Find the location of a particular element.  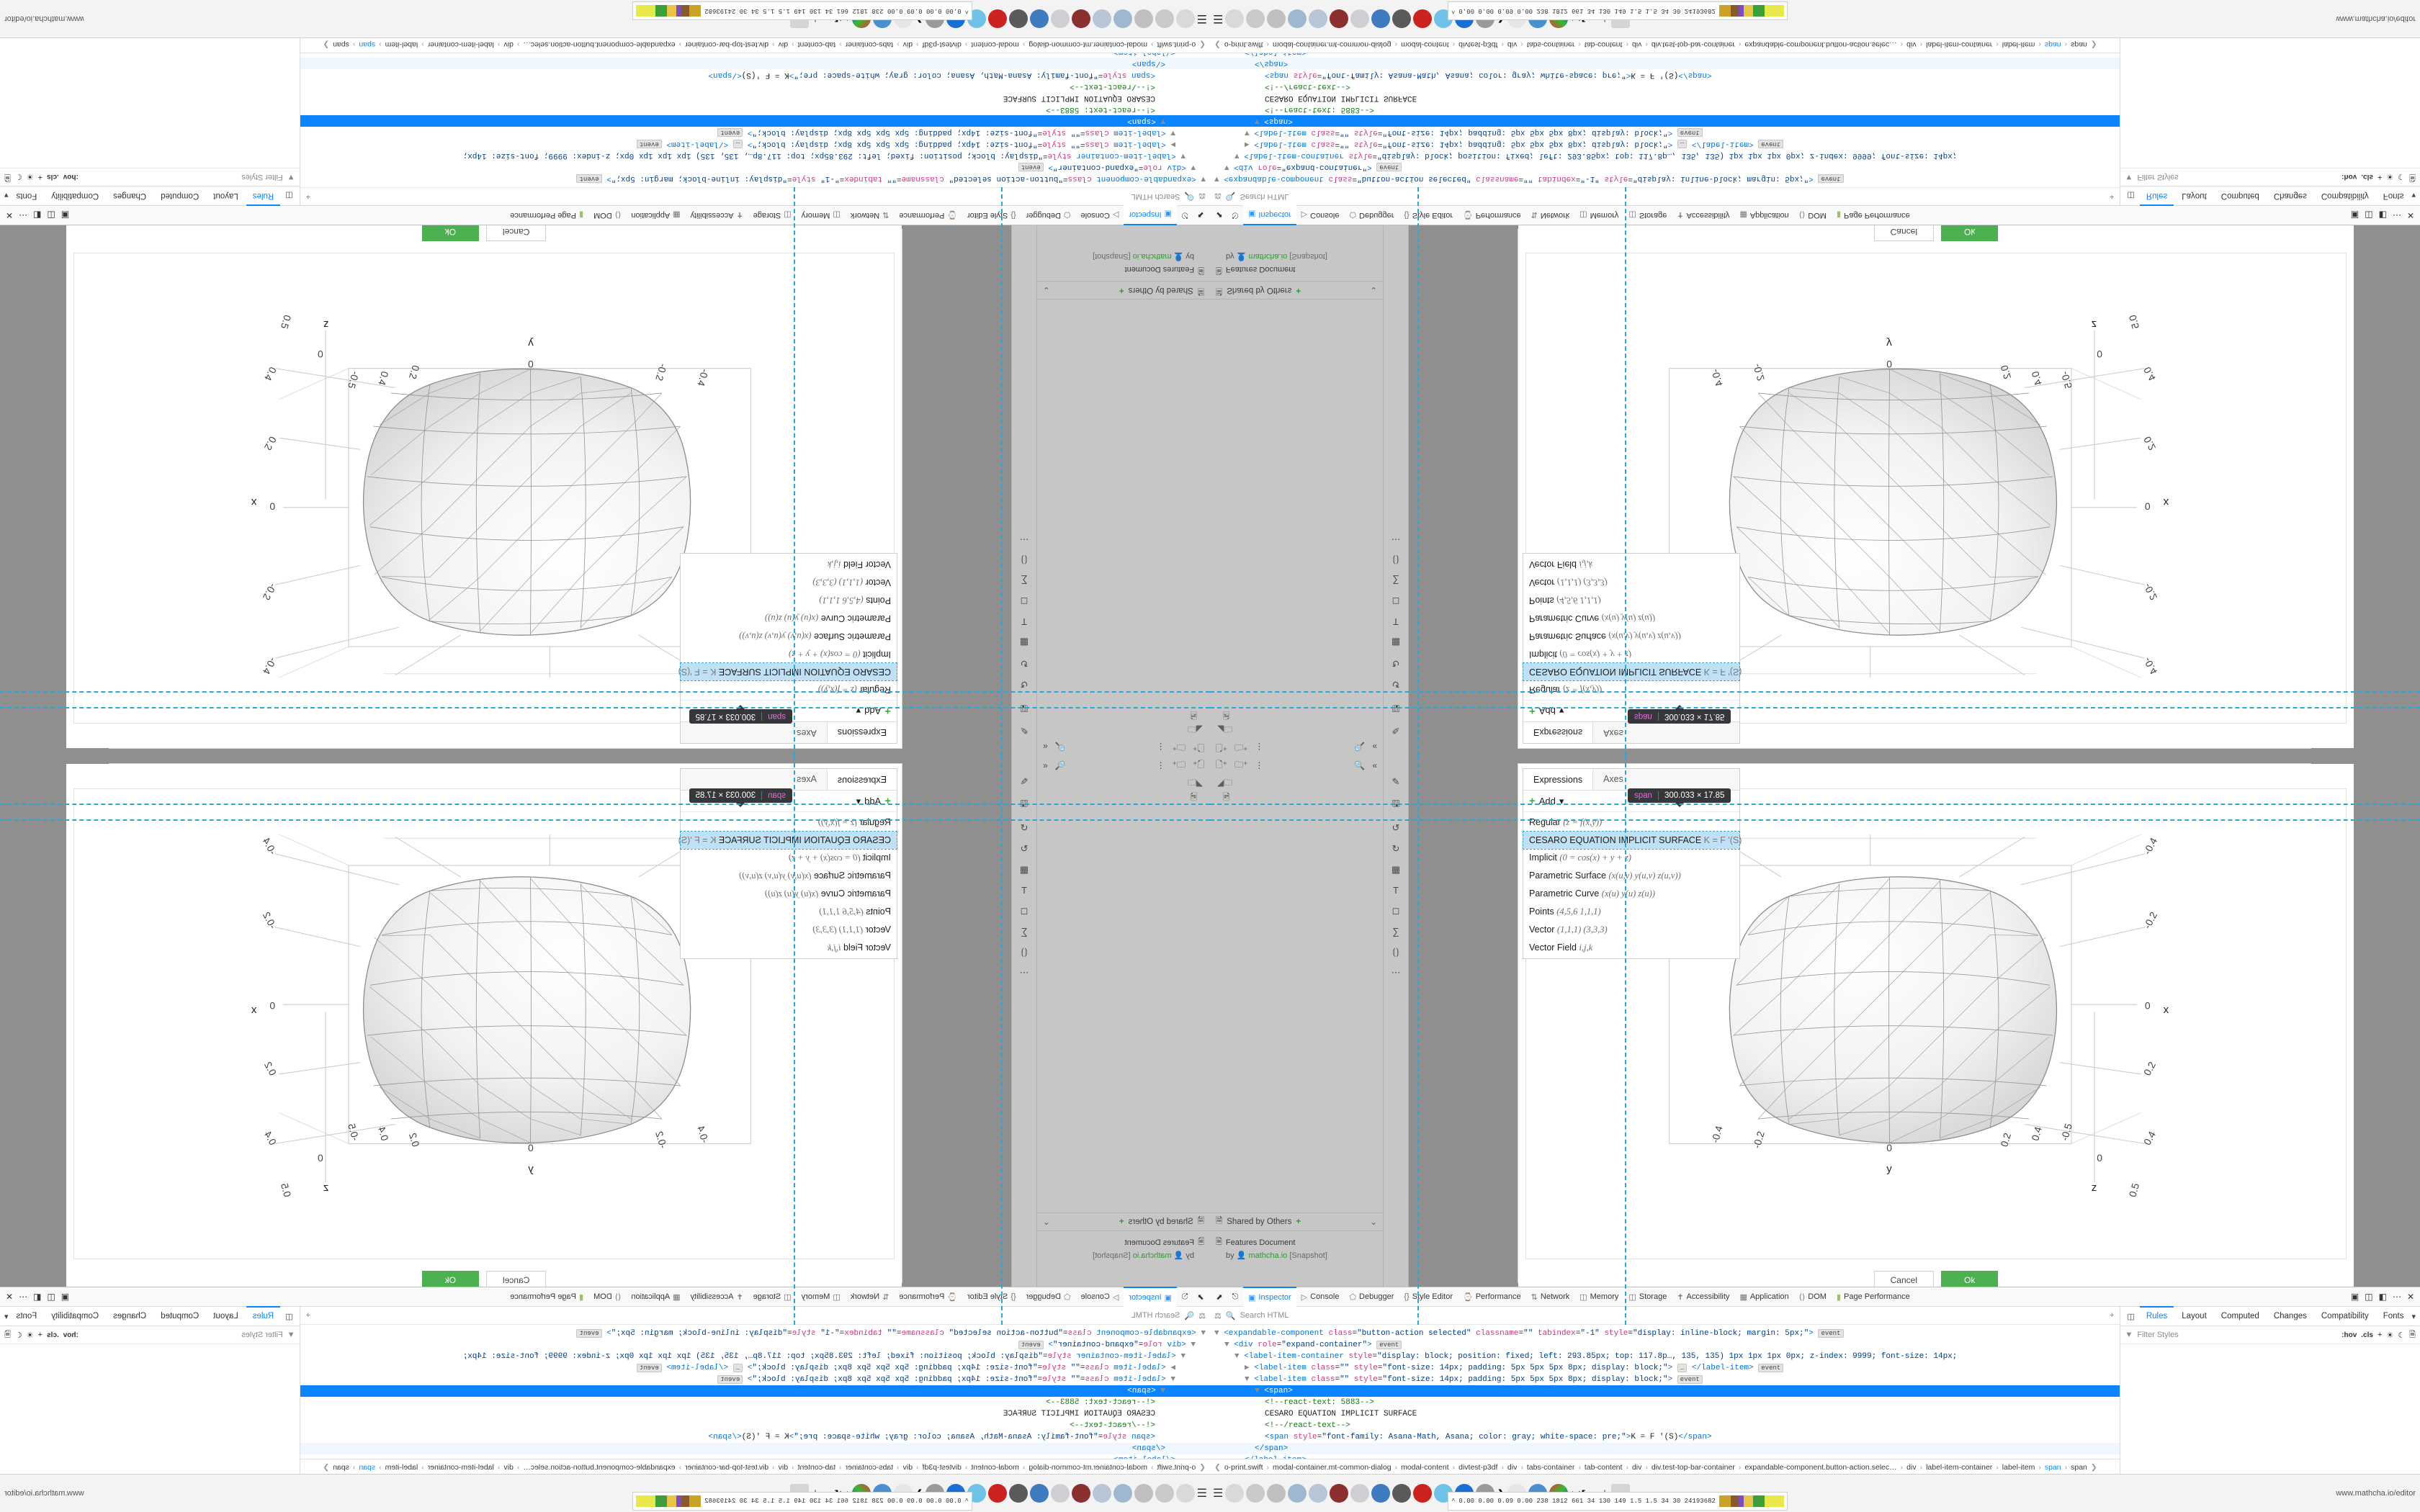

add-rule-icon: + is located at coordinates (2380, 1335).